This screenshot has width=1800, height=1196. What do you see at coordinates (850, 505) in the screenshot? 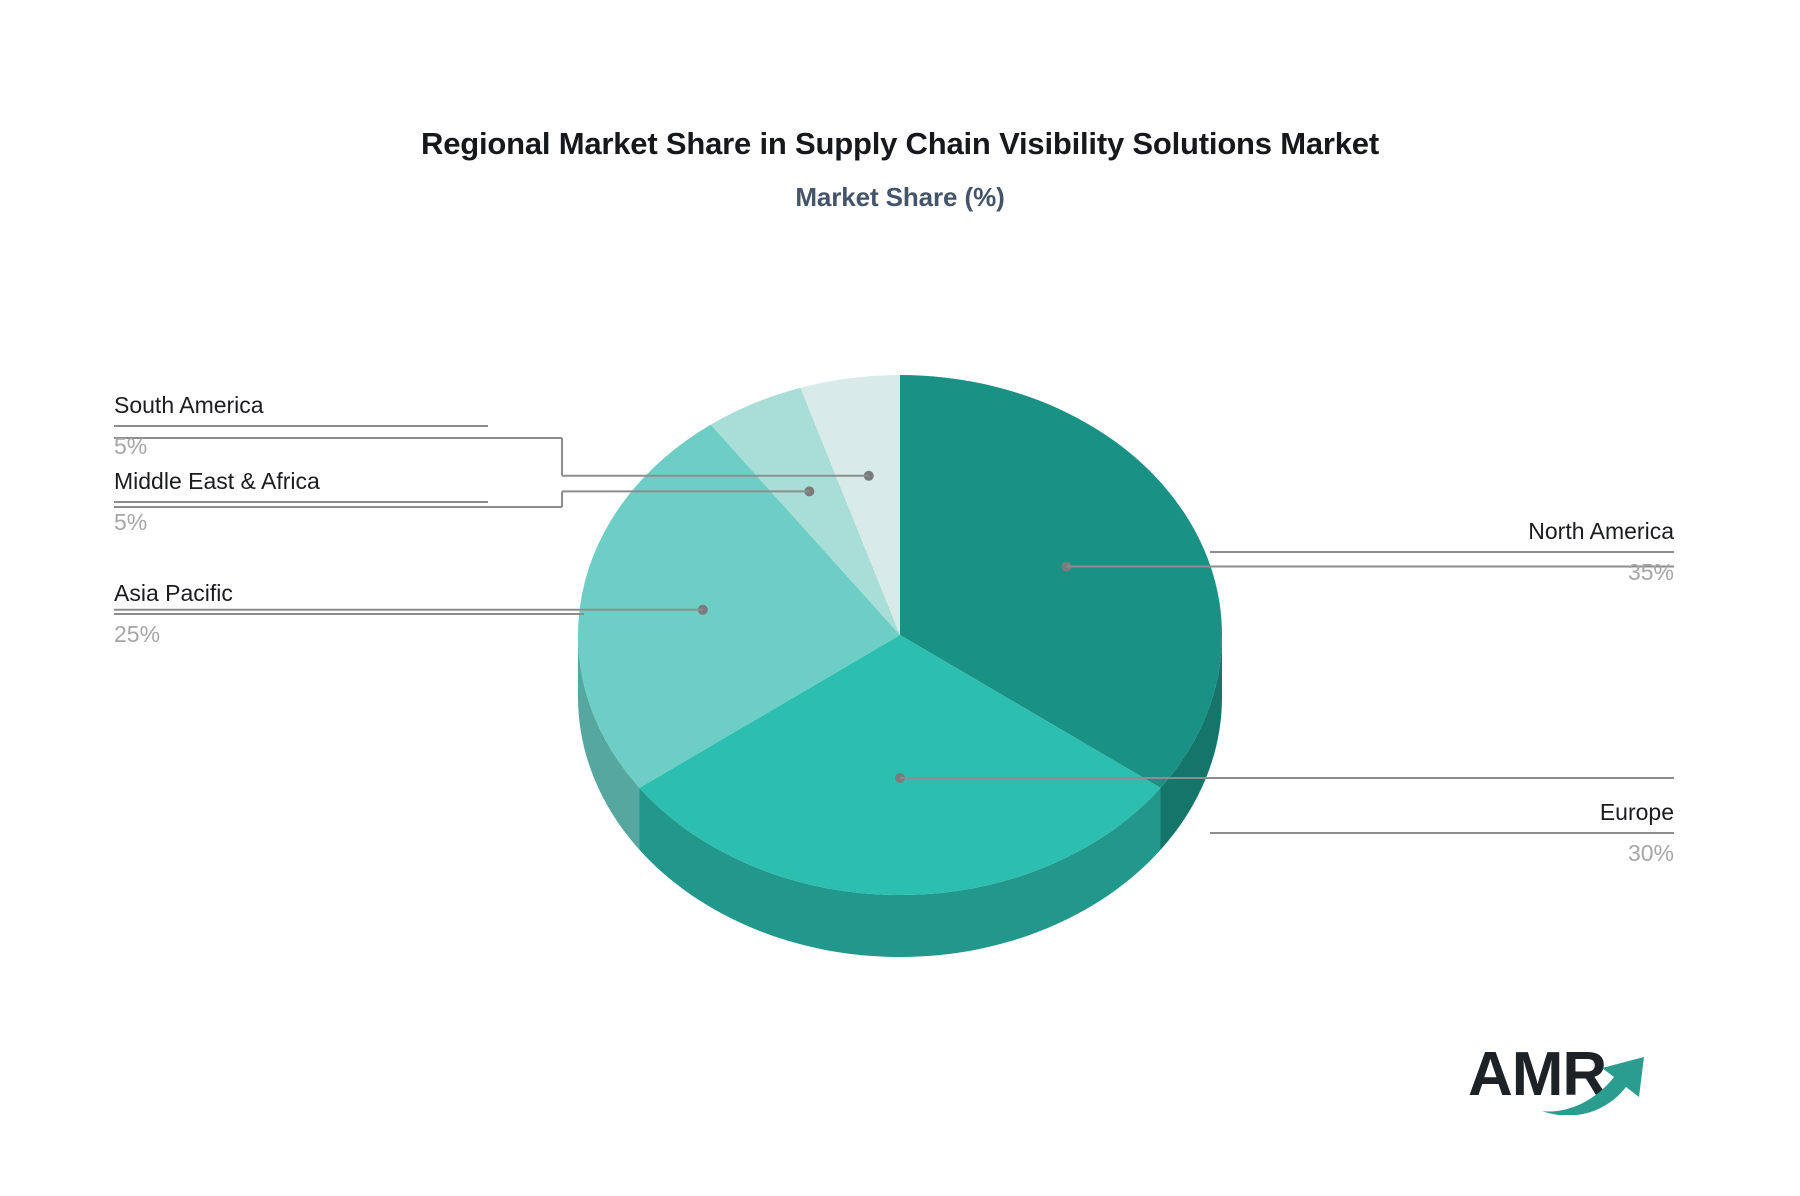
I see `pie-slice-south-america` at bounding box center [850, 505].